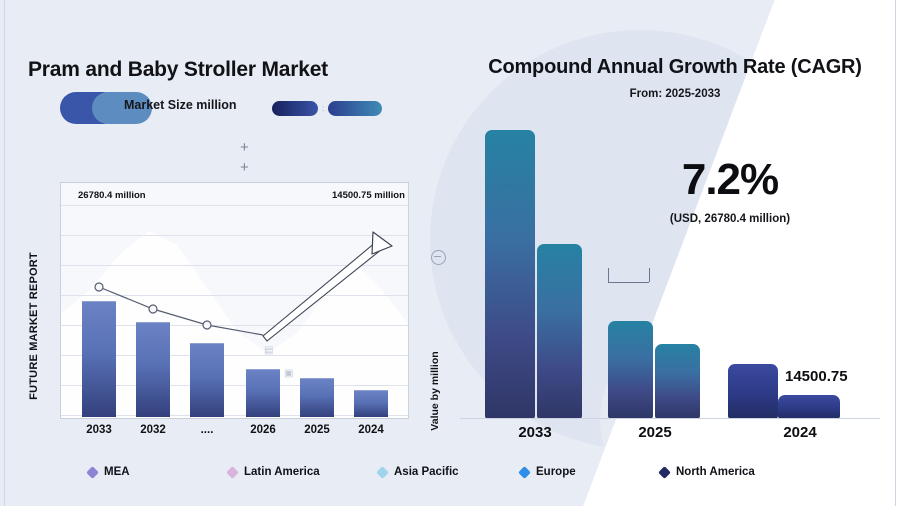  Describe the element at coordinates (327, 108) in the screenshot. I see `pill-swatch-row: :` at that location.